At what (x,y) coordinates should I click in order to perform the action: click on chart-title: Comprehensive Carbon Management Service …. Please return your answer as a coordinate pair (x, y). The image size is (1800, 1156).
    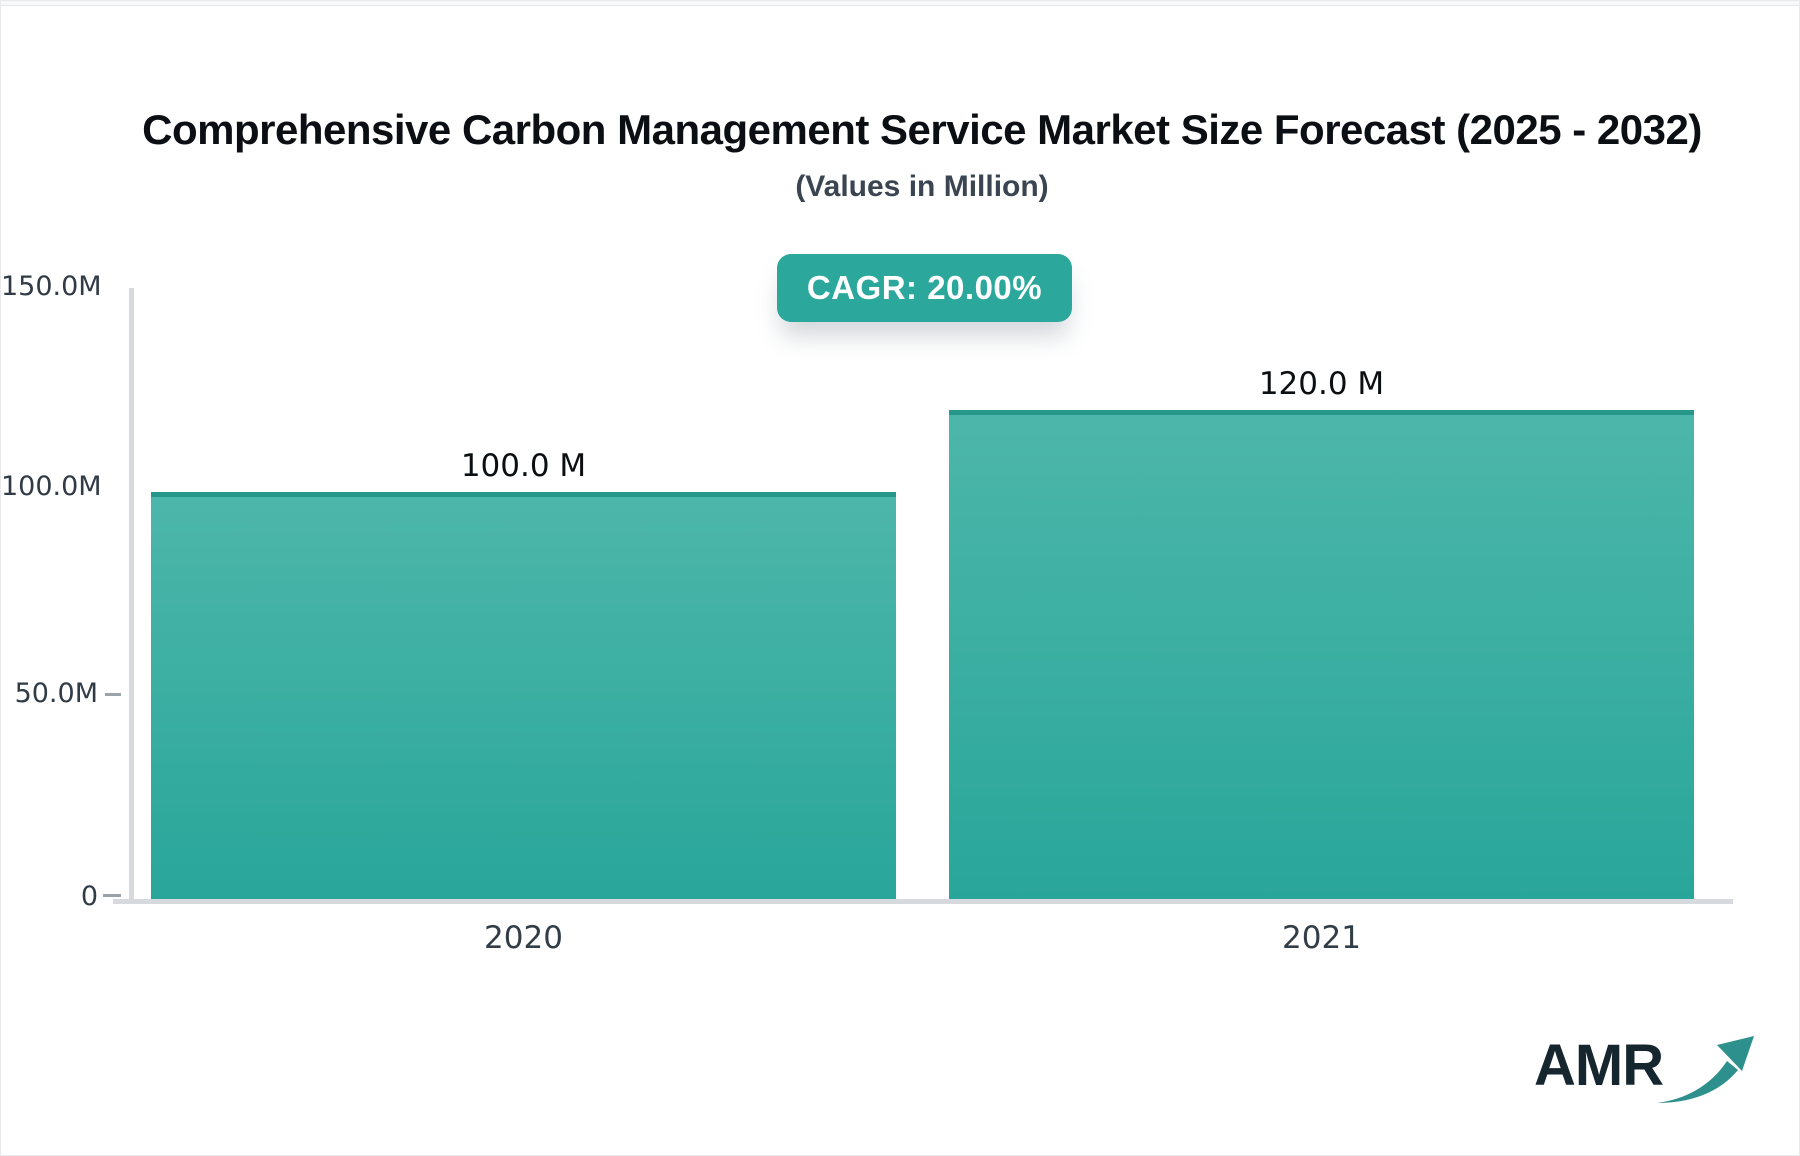
    Looking at the image, I should click on (922, 129).